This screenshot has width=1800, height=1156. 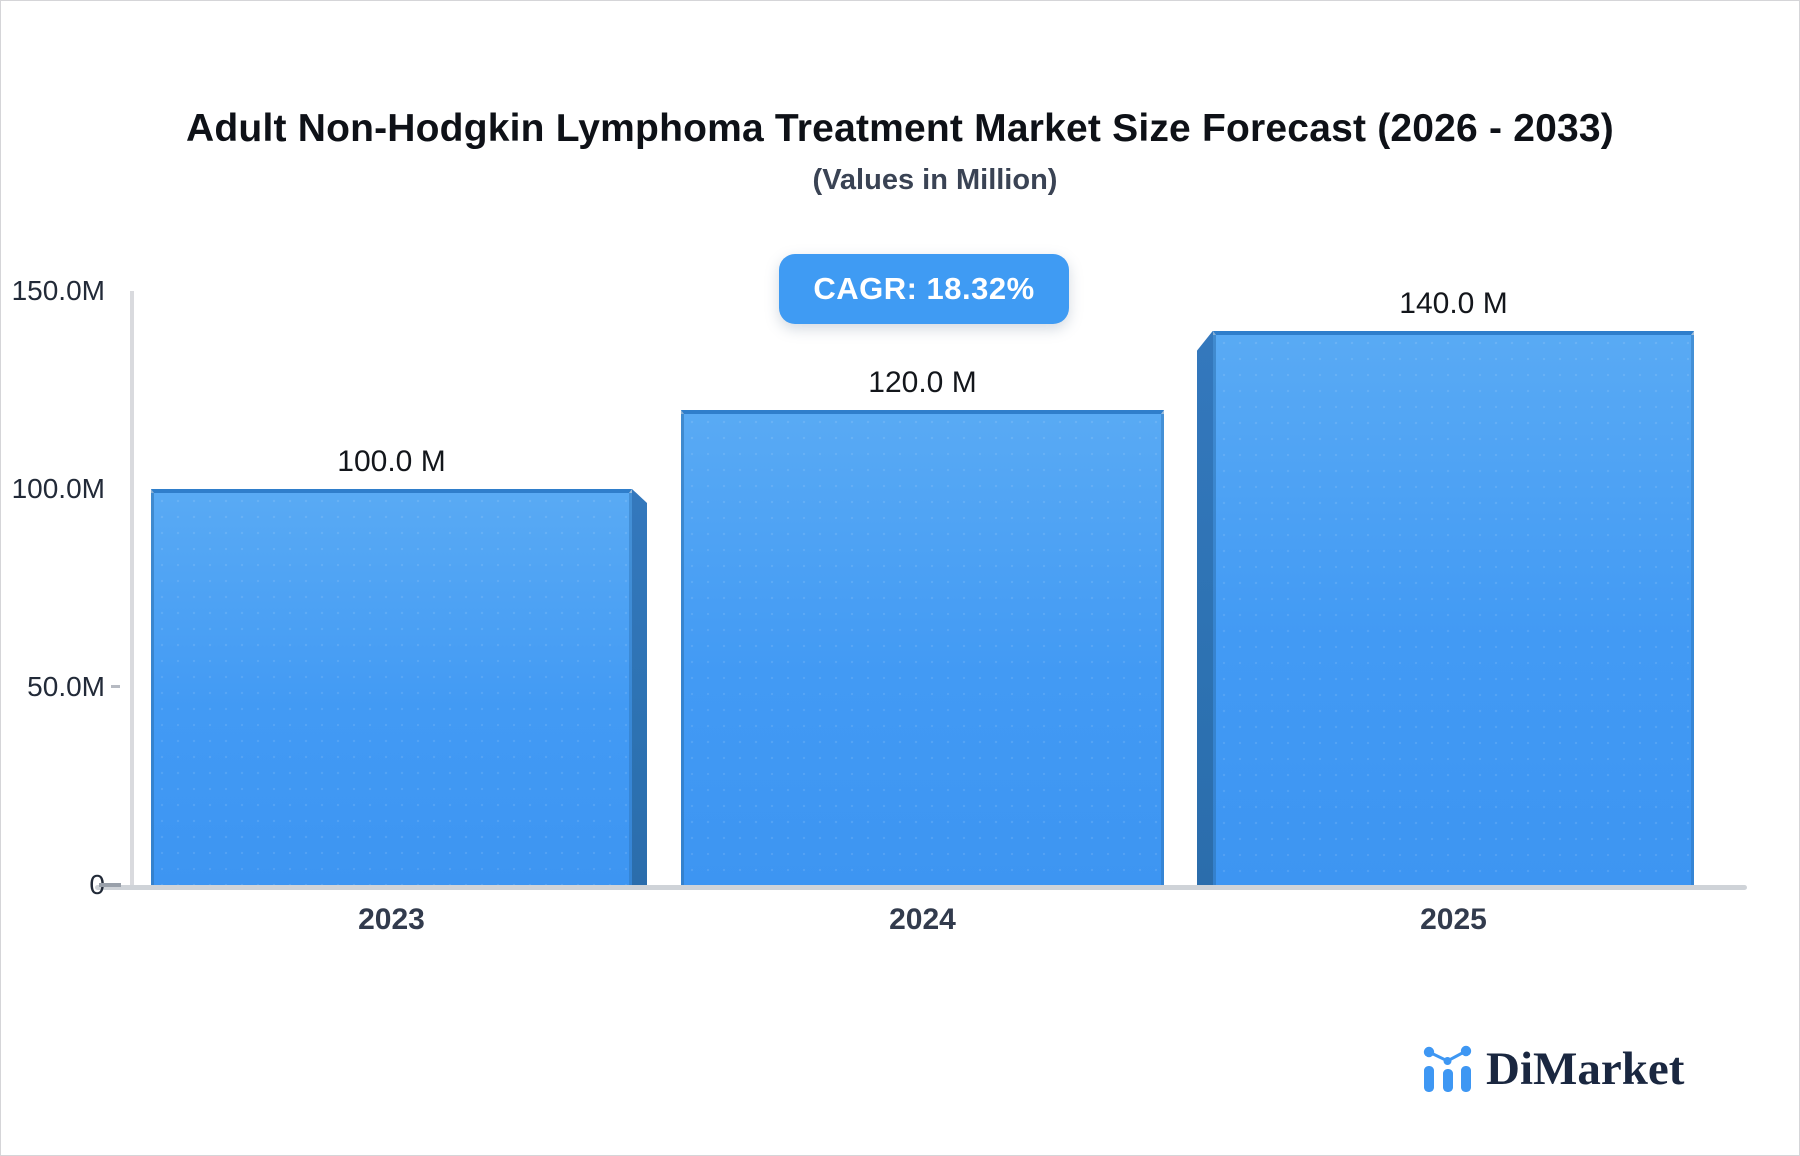 What do you see at coordinates (1447, 1068) in the screenshot?
I see `dimarket-logo-icon` at bounding box center [1447, 1068].